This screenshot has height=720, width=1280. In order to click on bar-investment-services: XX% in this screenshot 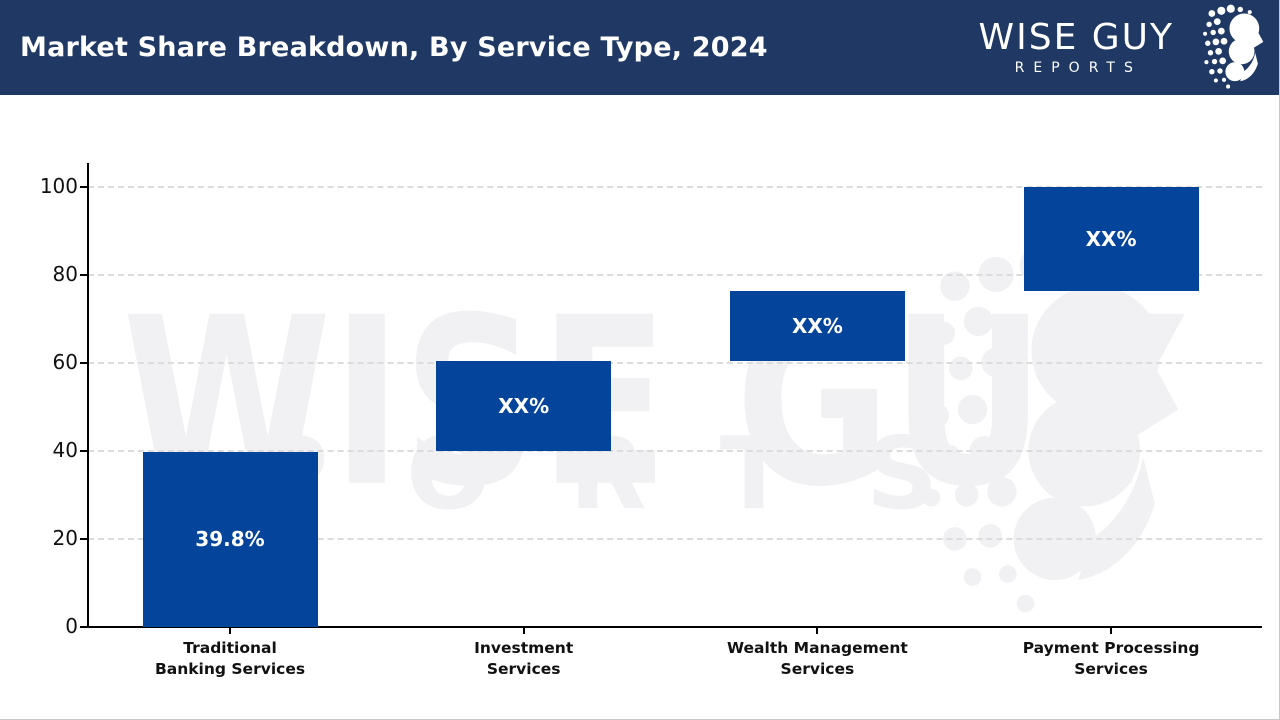, I will do `click(524, 405)`.